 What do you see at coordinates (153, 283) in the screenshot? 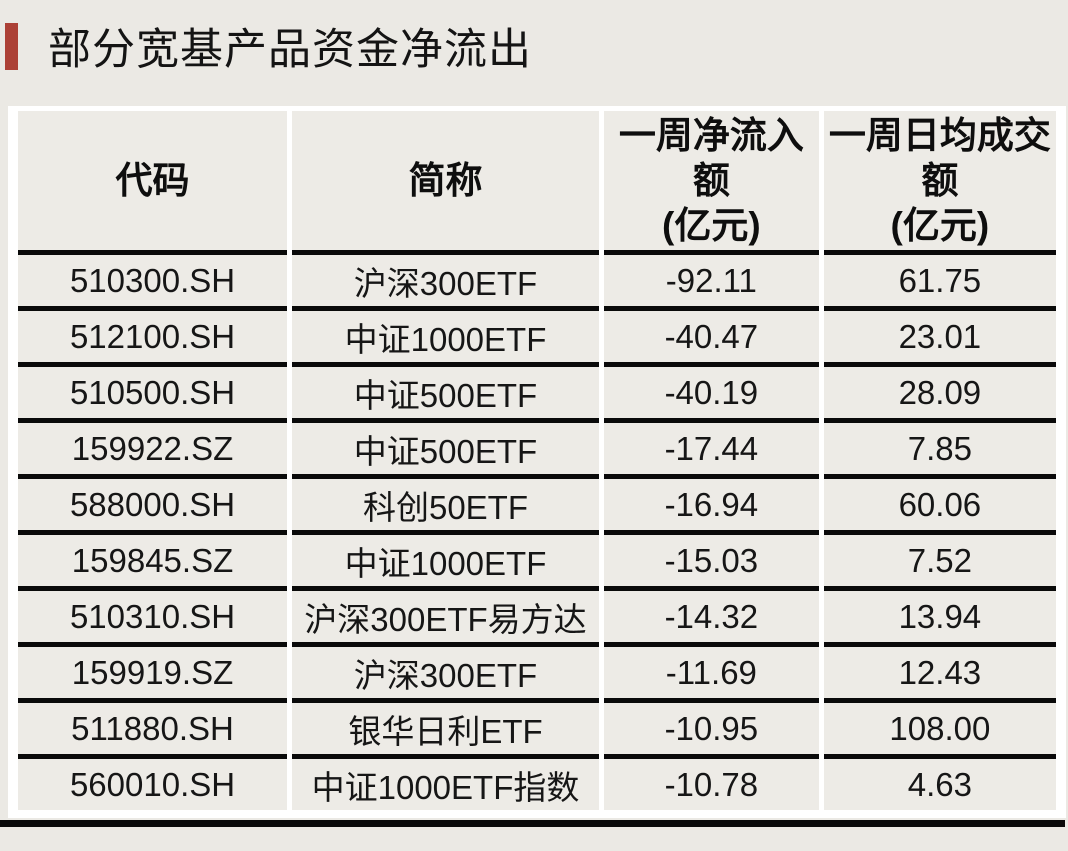
I see `cell-code: 510300.SH` at bounding box center [153, 283].